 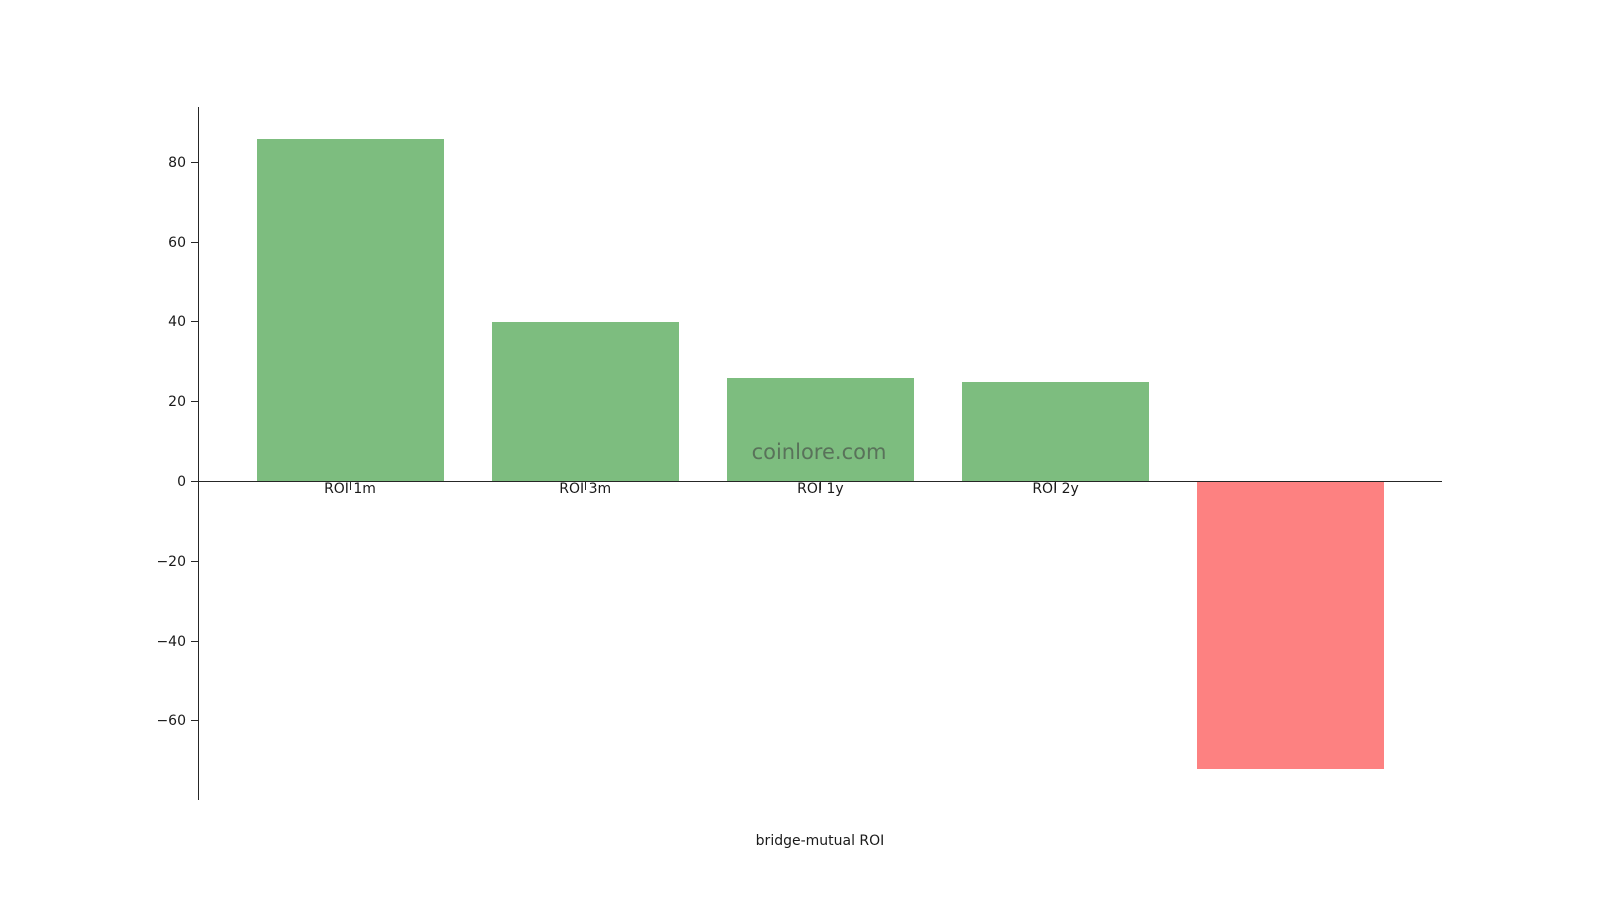 I want to click on y-axis-tick-label: −60, so click(x=171, y=721).